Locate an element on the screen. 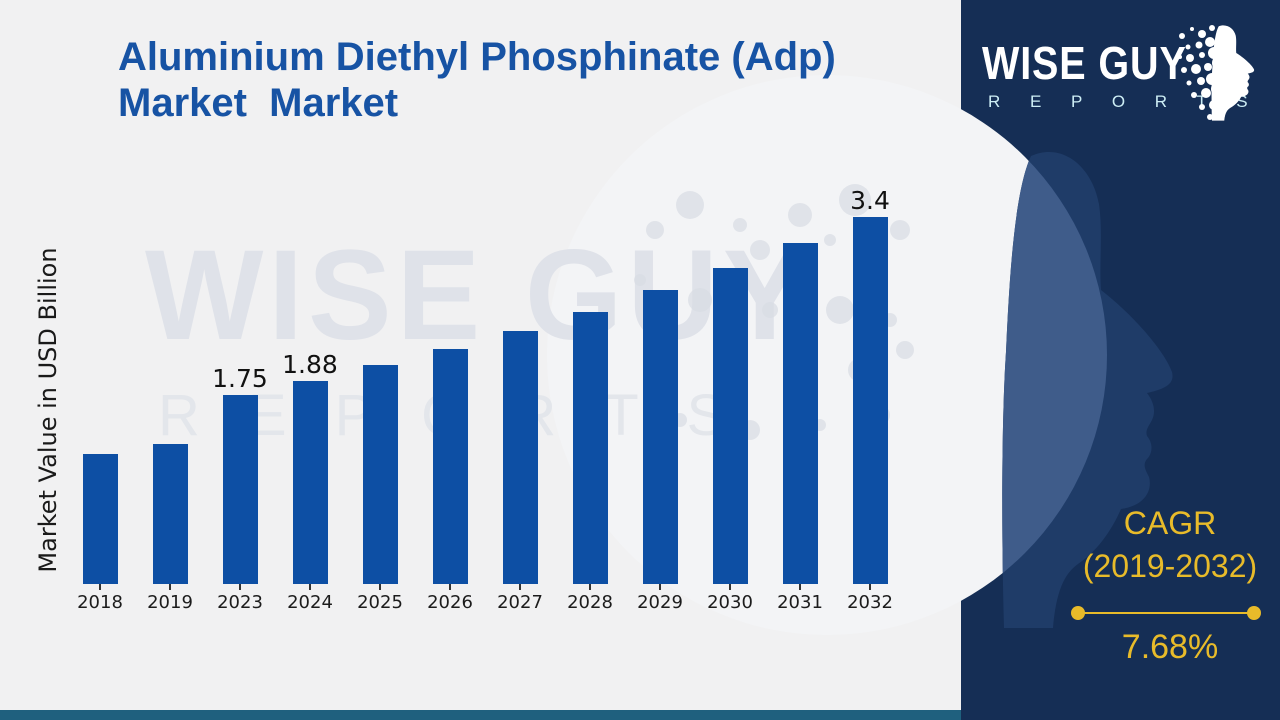 This screenshot has width=1280, height=720. x-tick-2018 is located at coordinates (100, 587).